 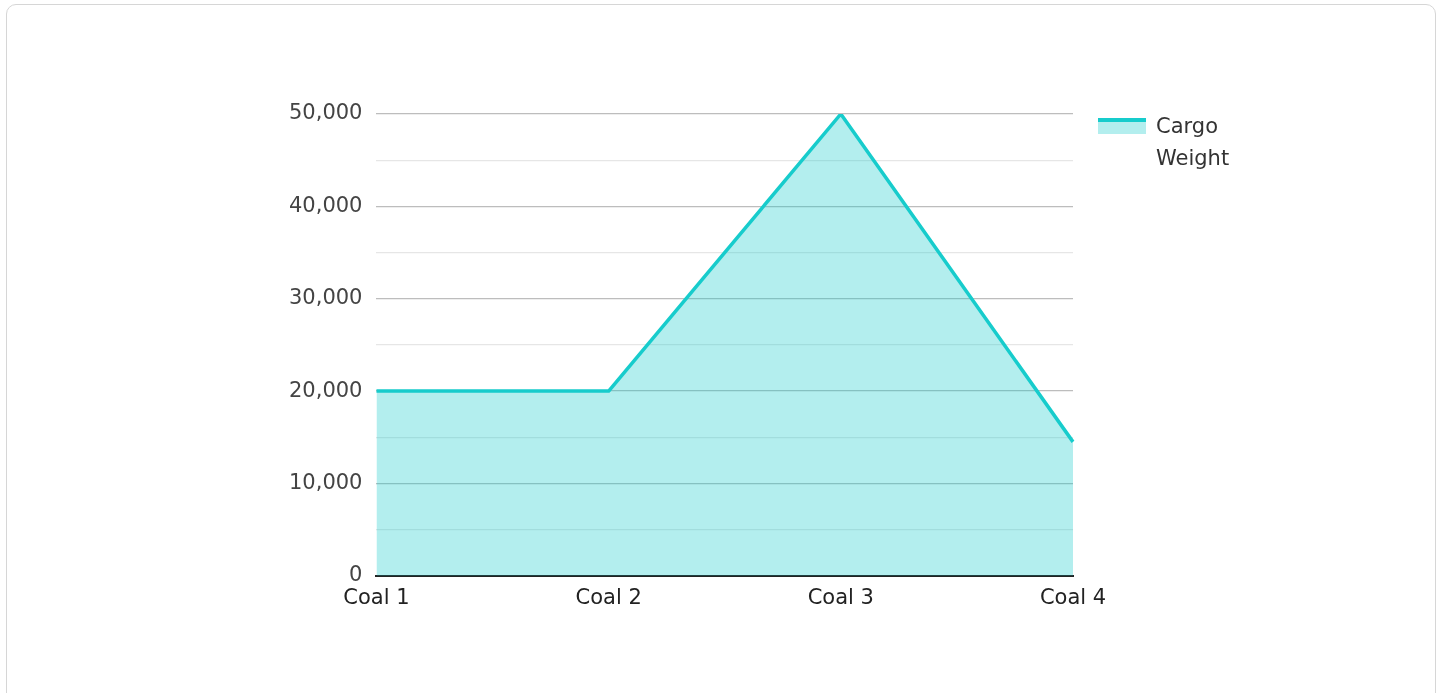 I want to click on legend-label: Cargo Weight, so click(x=1193, y=142).